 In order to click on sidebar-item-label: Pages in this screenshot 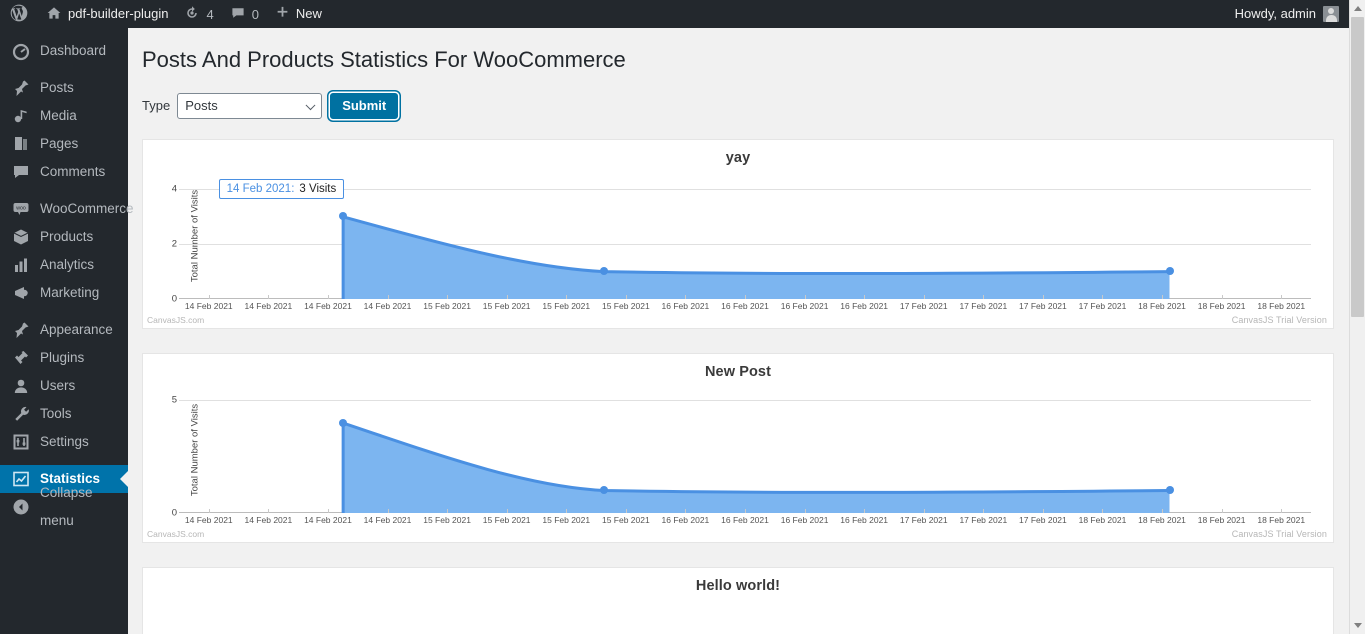, I will do `click(59, 143)`.